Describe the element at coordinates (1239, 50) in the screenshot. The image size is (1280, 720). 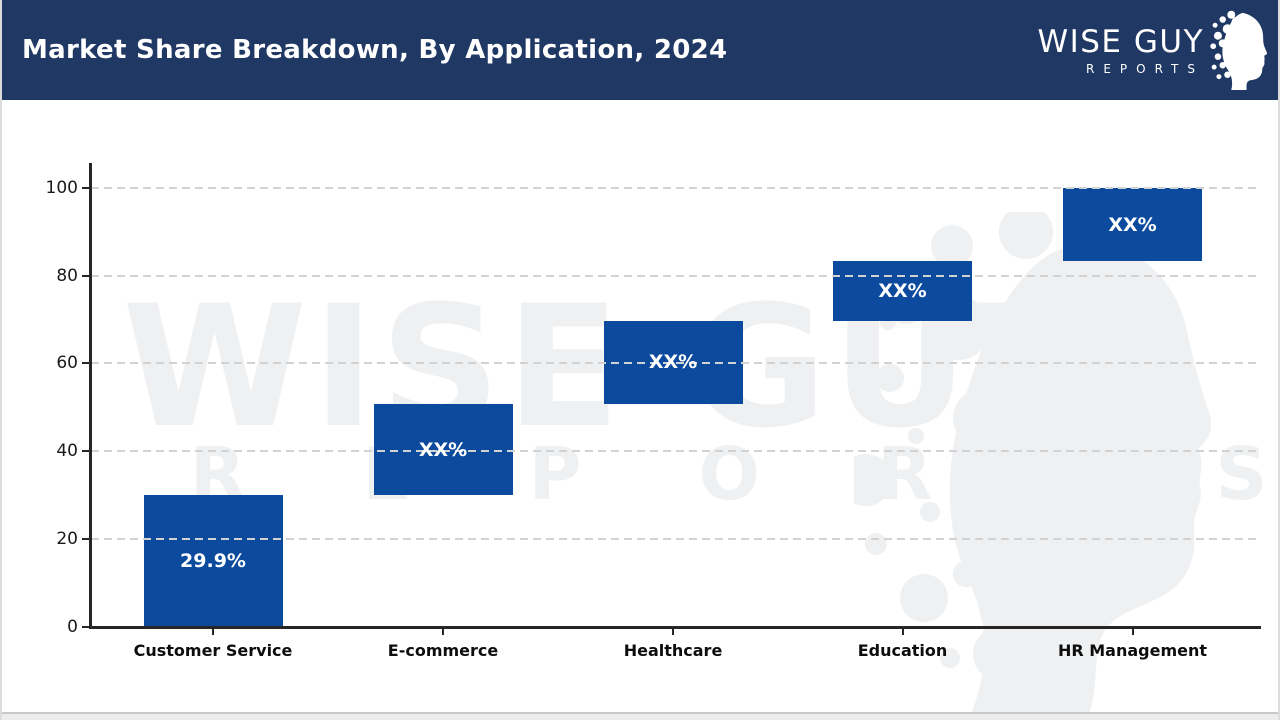
I see `brand-face-icon` at that location.